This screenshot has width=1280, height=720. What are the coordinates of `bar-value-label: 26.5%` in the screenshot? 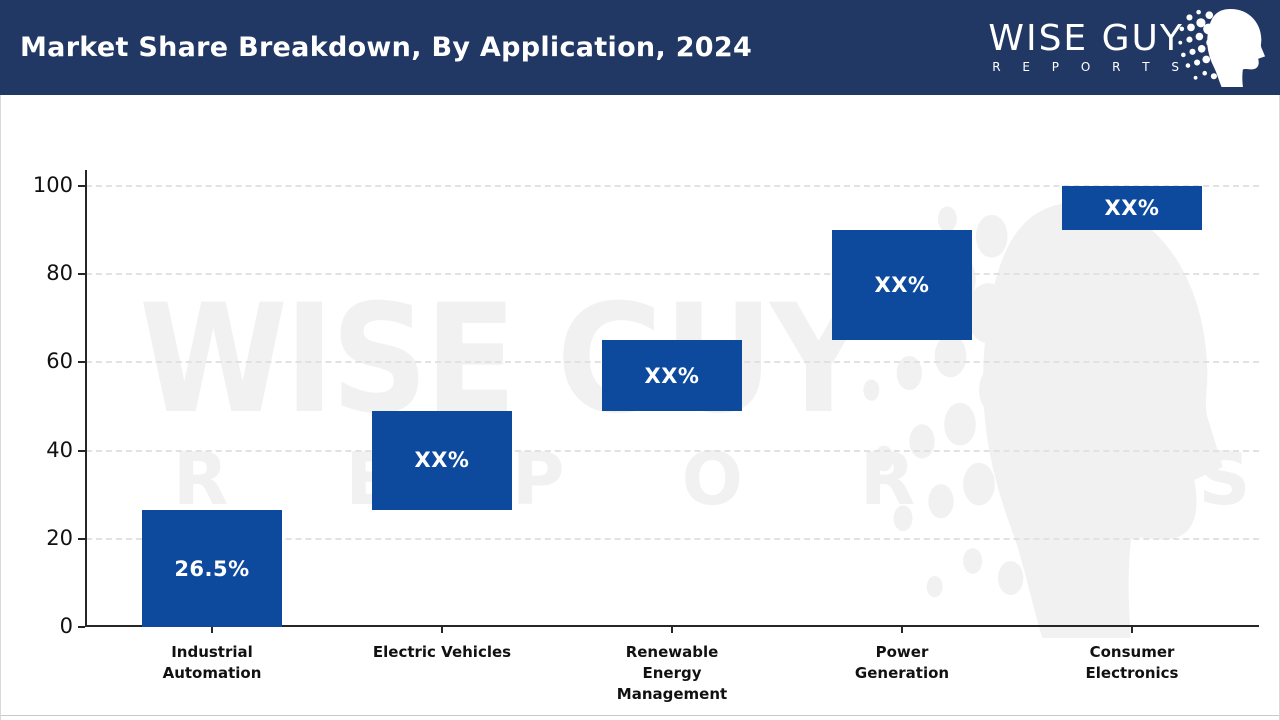 It's located at (212, 568).